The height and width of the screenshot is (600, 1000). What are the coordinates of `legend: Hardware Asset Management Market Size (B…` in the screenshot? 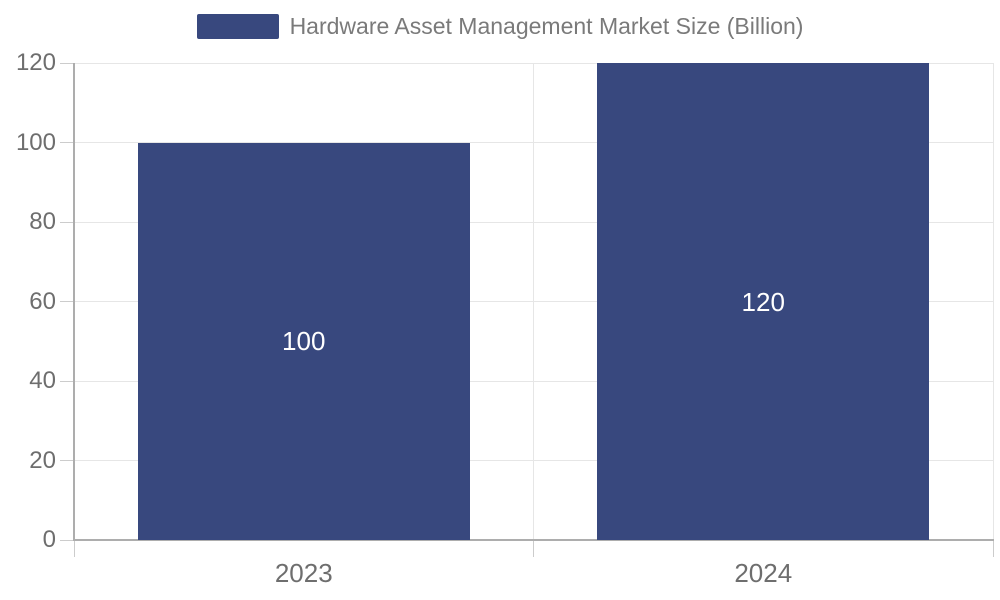 It's located at (500, 26).